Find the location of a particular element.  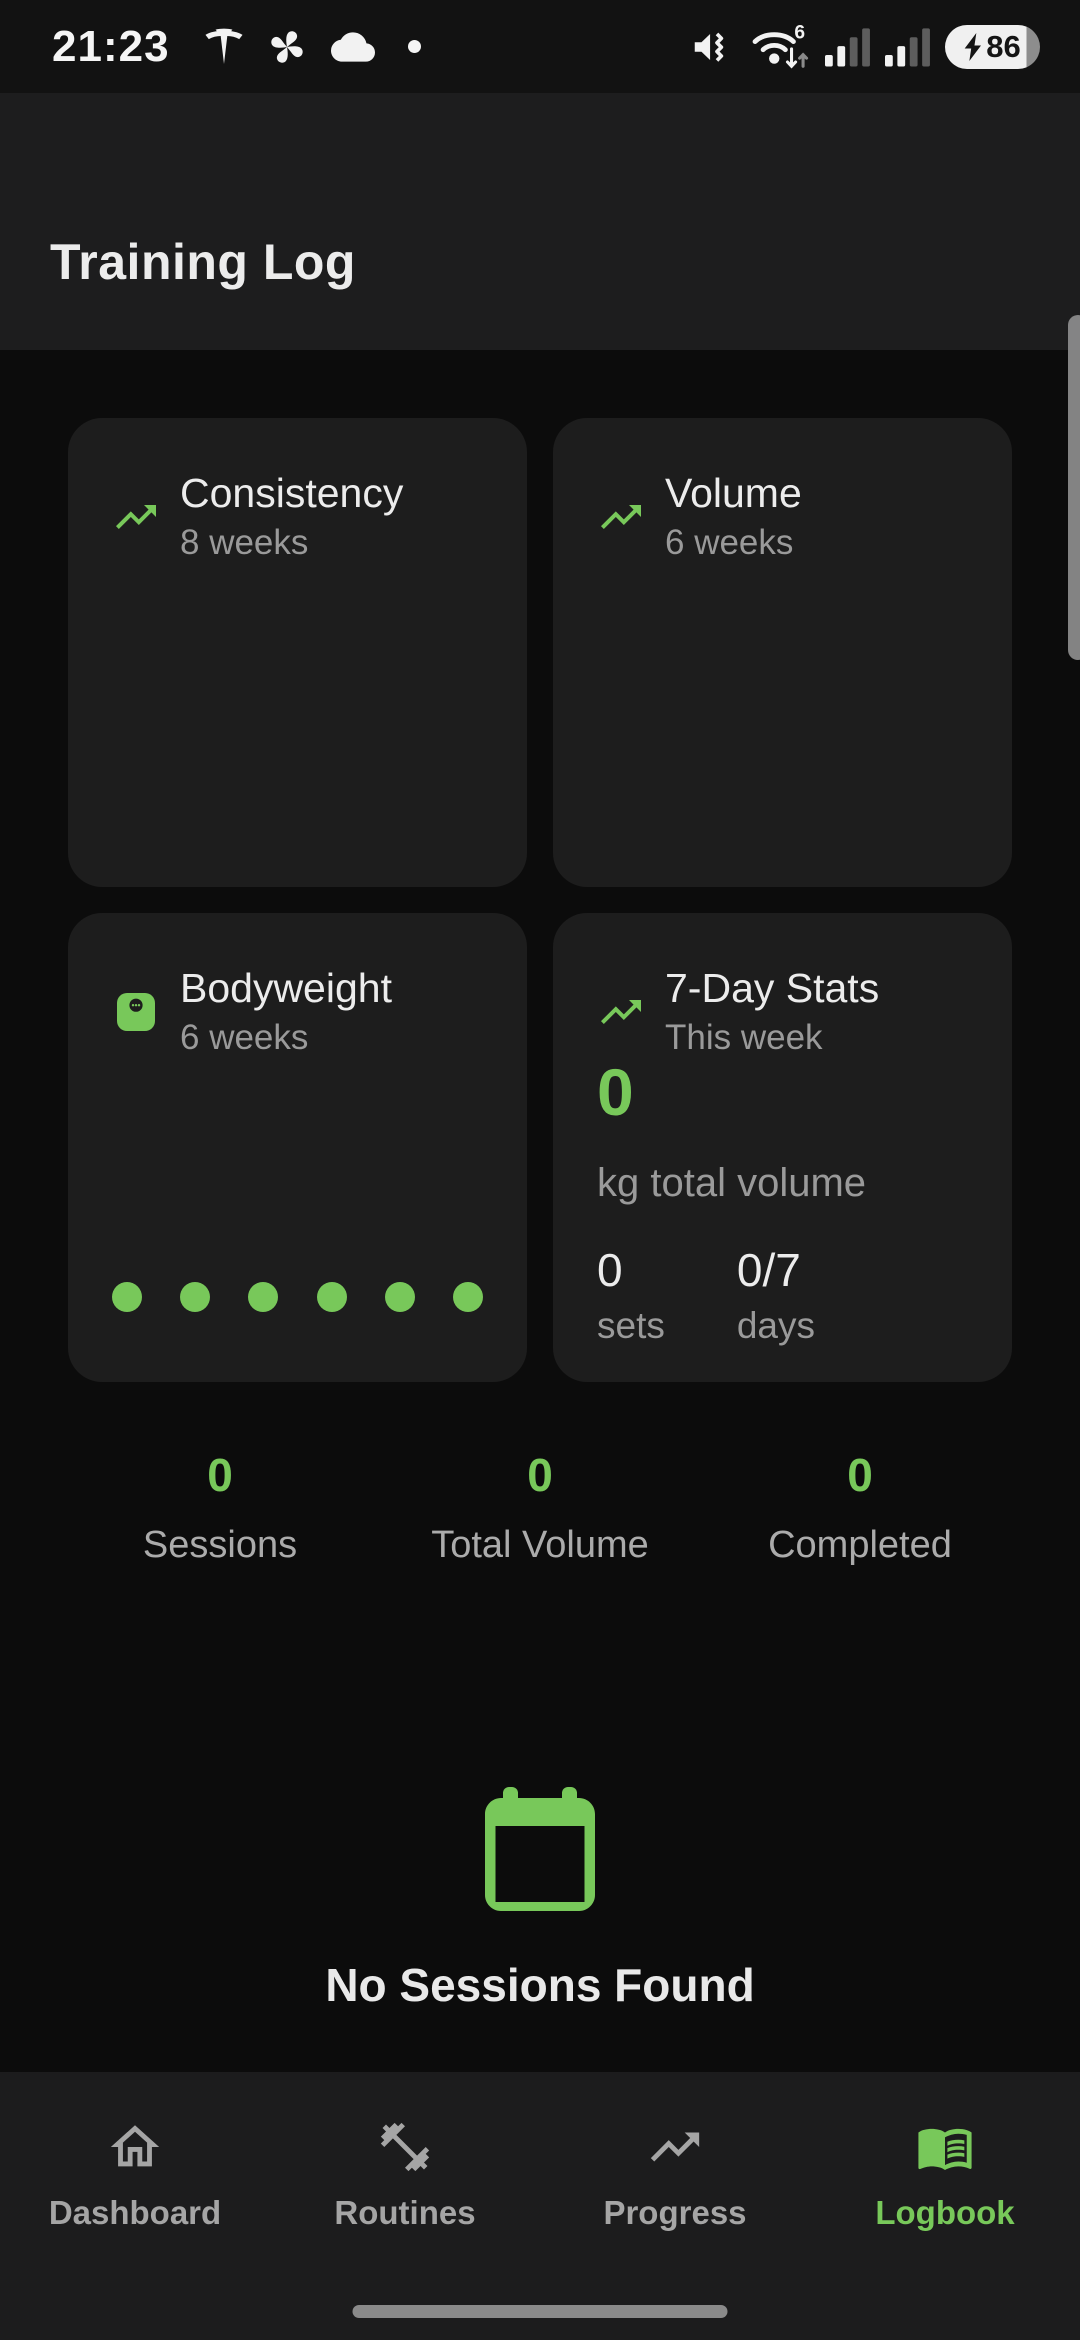

clock: 21:23 is located at coordinates (111, 46).